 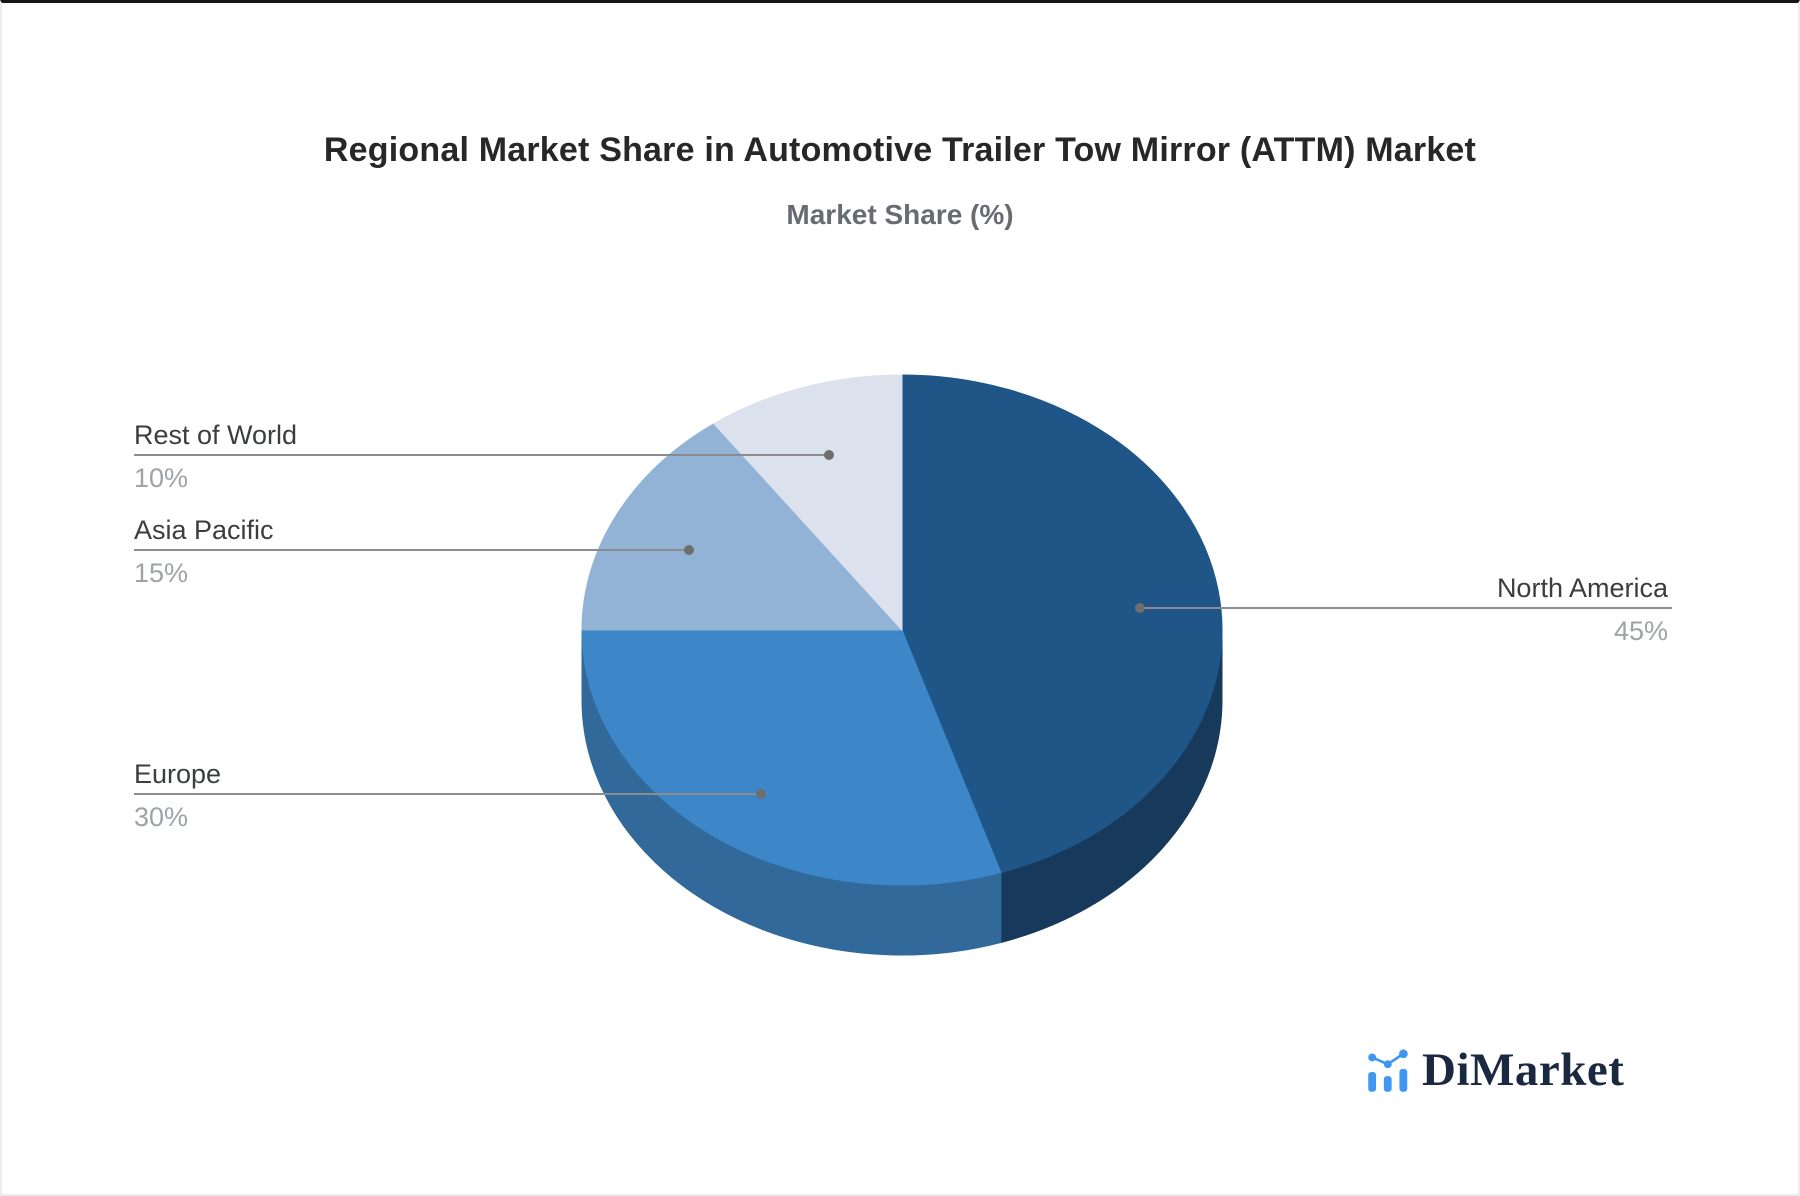 What do you see at coordinates (900, 214) in the screenshot?
I see `chart-subtitle: Market Share (%)` at bounding box center [900, 214].